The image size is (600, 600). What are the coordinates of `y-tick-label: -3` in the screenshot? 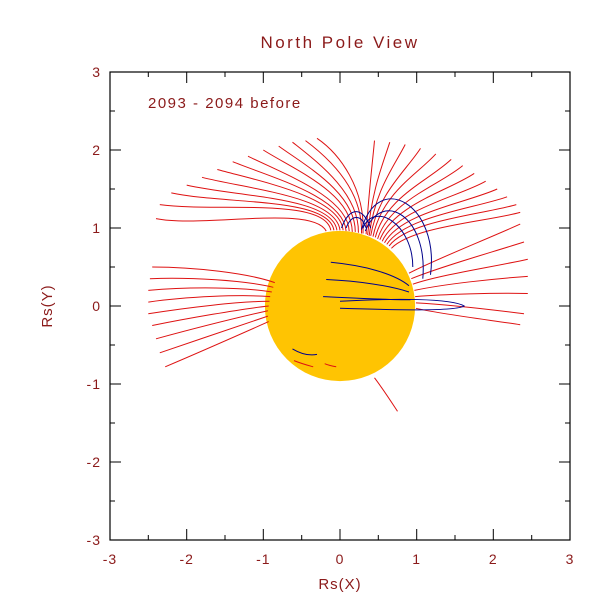 It's located at (94, 540).